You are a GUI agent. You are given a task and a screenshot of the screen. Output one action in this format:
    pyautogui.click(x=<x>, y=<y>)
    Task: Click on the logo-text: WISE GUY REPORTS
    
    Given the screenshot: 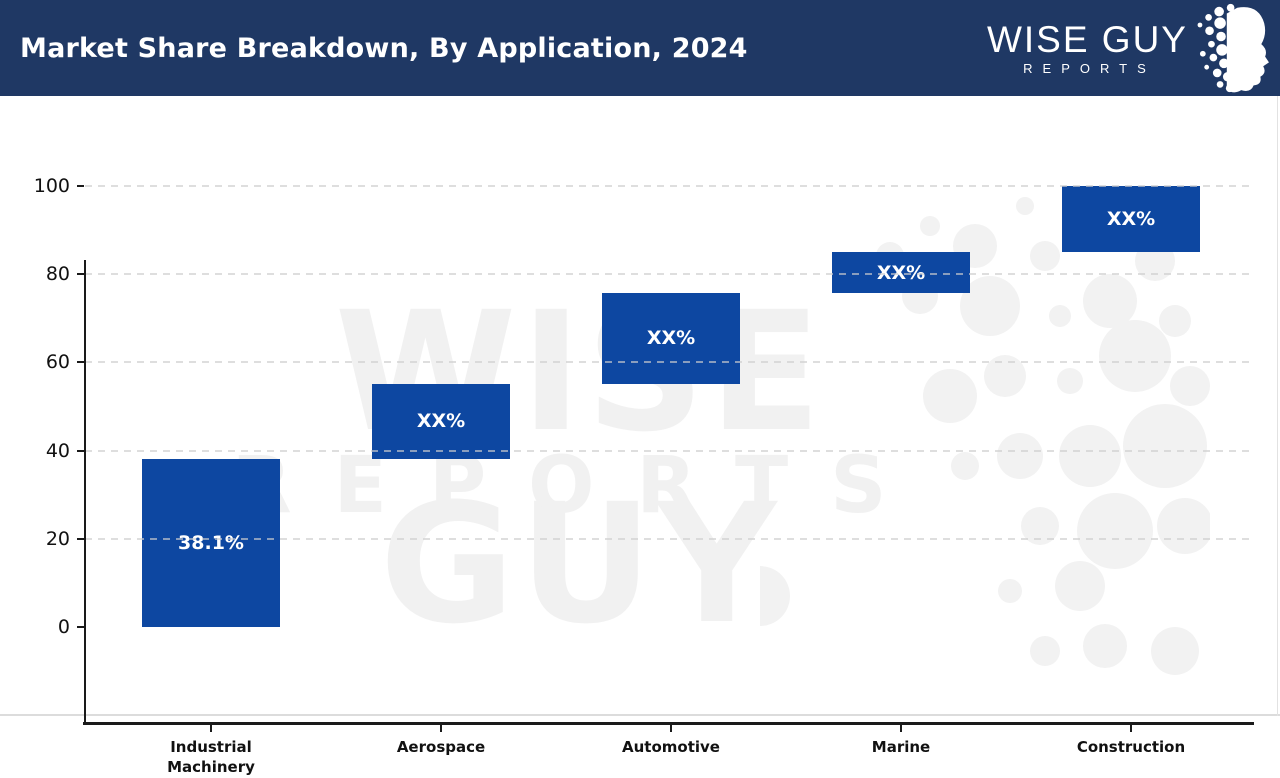 What is the action you would take?
    pyautogui.click(x=1087, y=48)
    